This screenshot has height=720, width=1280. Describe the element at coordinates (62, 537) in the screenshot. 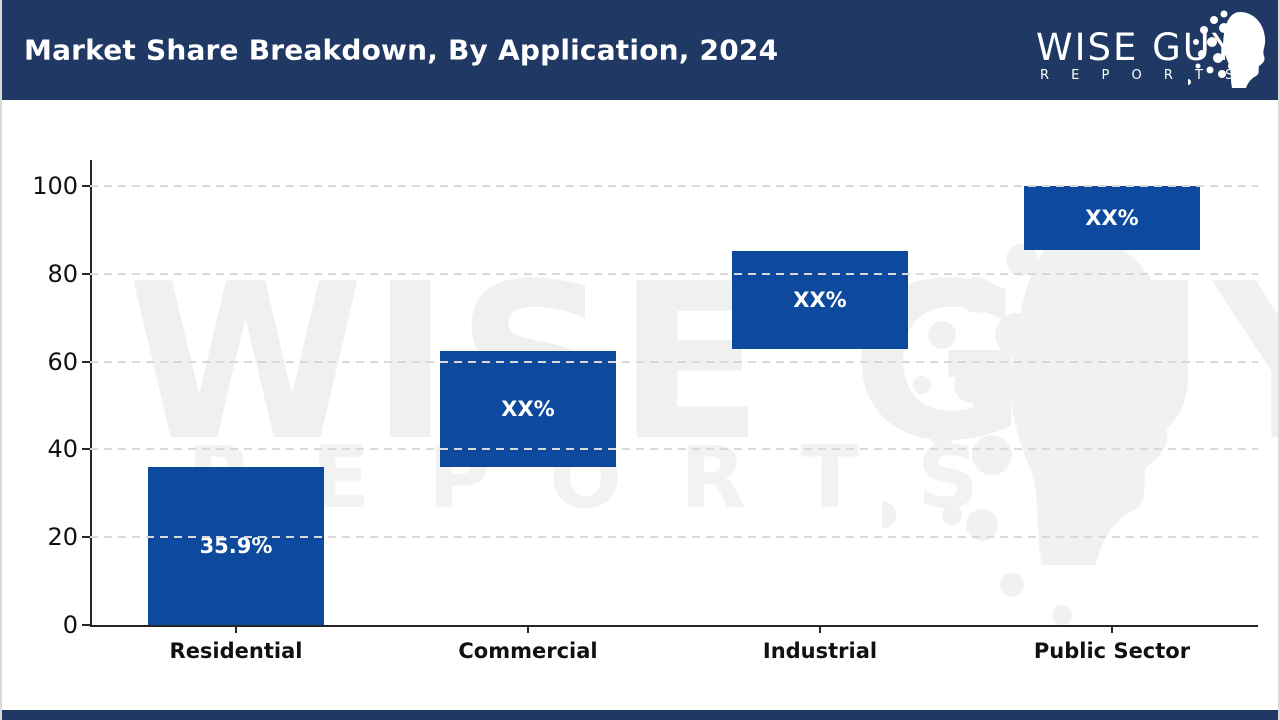

I see `y-axis-tick-label: 20` at that location.